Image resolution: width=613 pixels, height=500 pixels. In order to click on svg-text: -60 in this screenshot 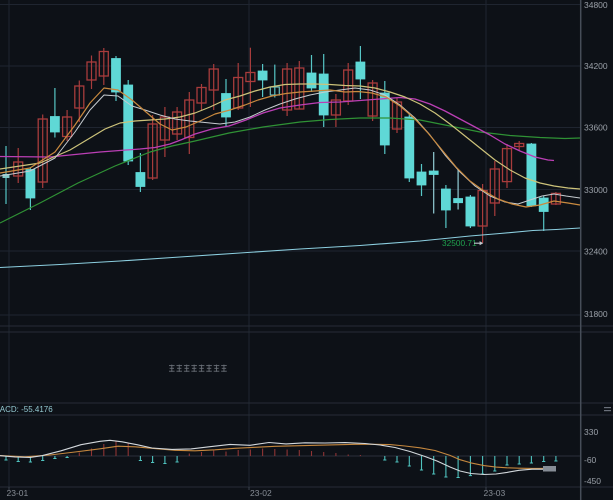, I will do `click(590, 460)`.